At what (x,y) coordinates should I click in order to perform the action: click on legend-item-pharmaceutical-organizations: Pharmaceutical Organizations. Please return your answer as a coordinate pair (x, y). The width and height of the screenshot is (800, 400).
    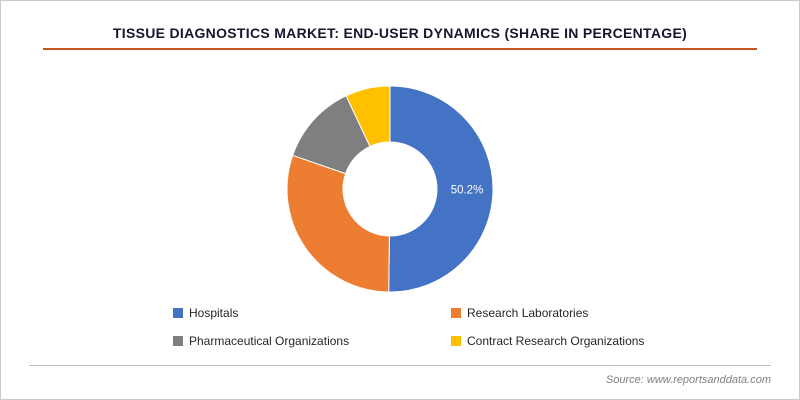
    Looking at the image, I should click on (312, 341).